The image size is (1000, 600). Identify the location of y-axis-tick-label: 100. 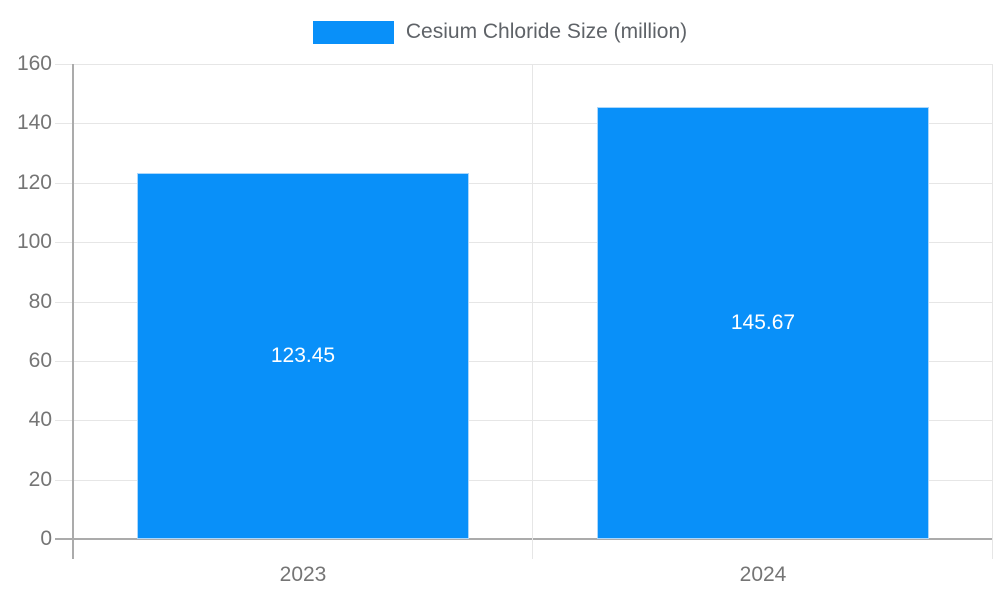
(34, 242).